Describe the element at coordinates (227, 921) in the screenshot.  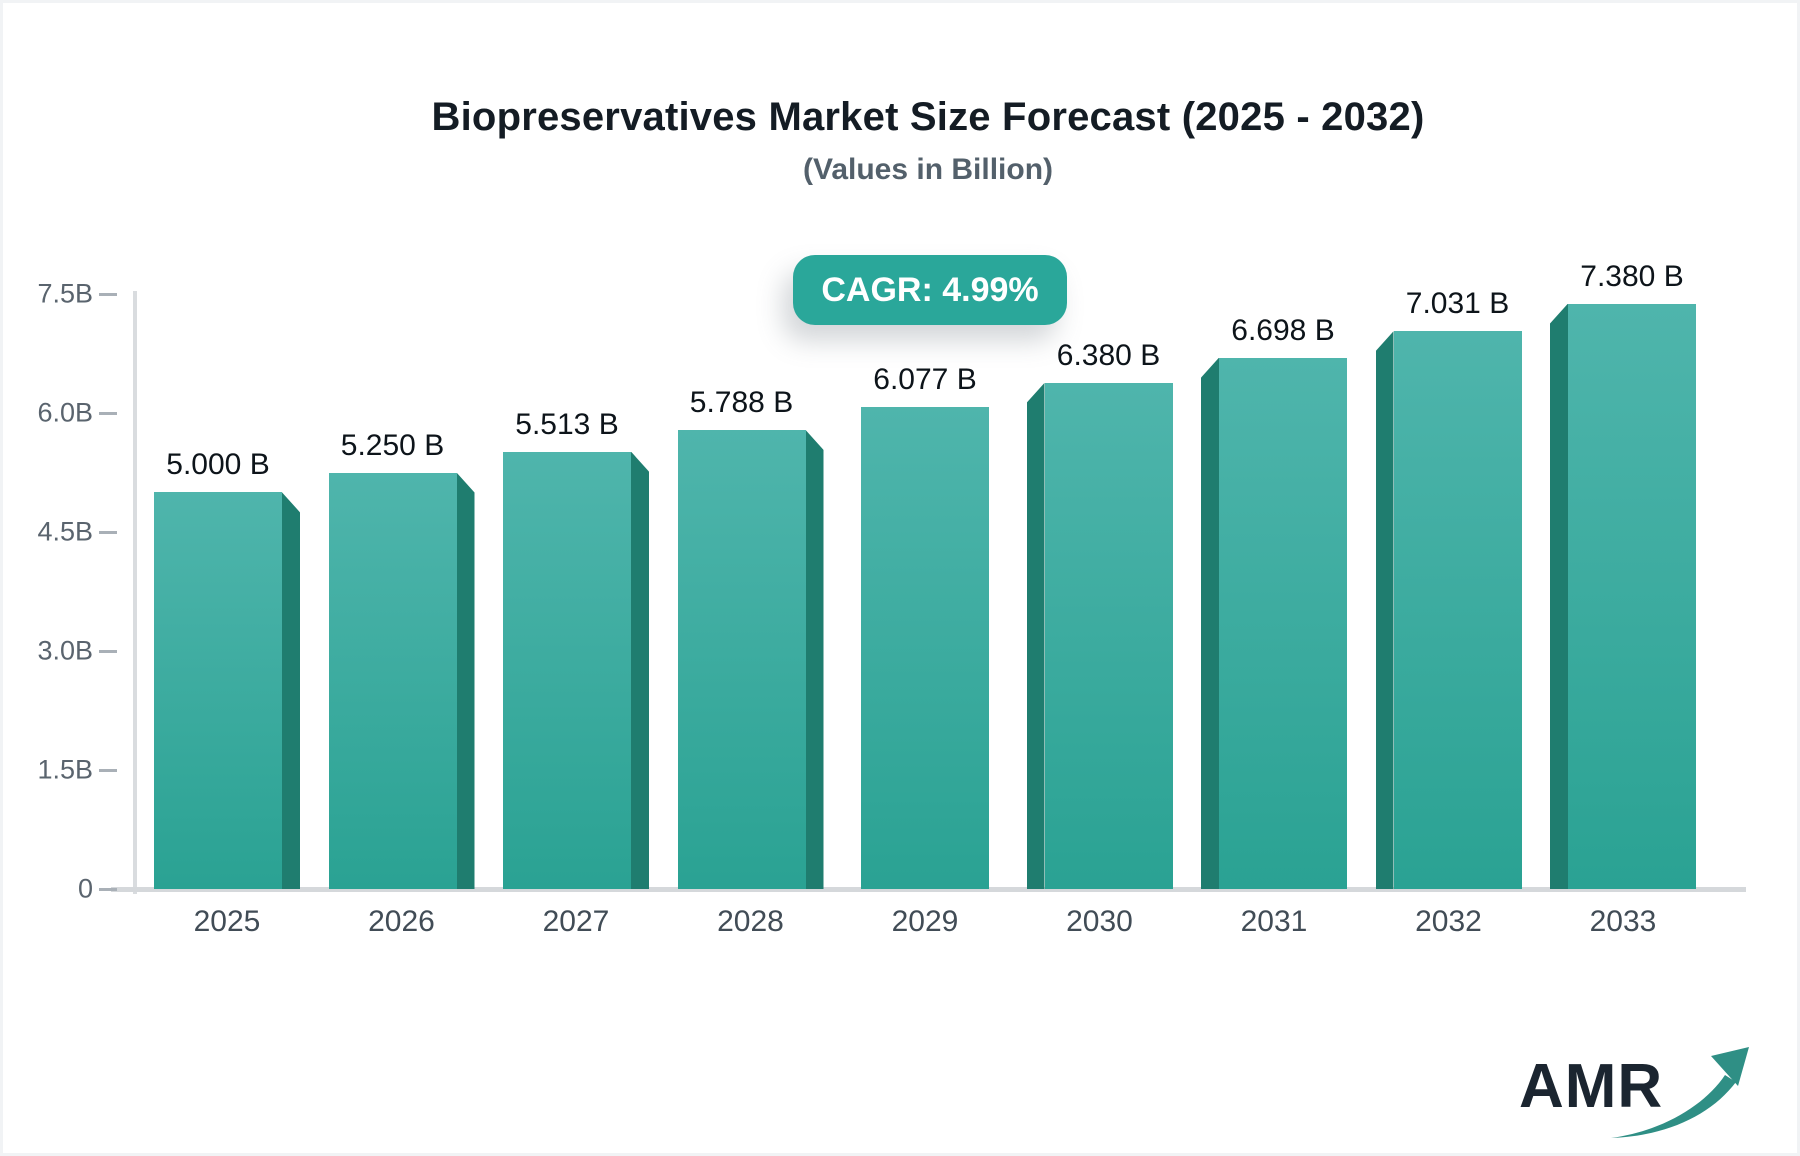
I see `x-axis-label: 2025` at that location.